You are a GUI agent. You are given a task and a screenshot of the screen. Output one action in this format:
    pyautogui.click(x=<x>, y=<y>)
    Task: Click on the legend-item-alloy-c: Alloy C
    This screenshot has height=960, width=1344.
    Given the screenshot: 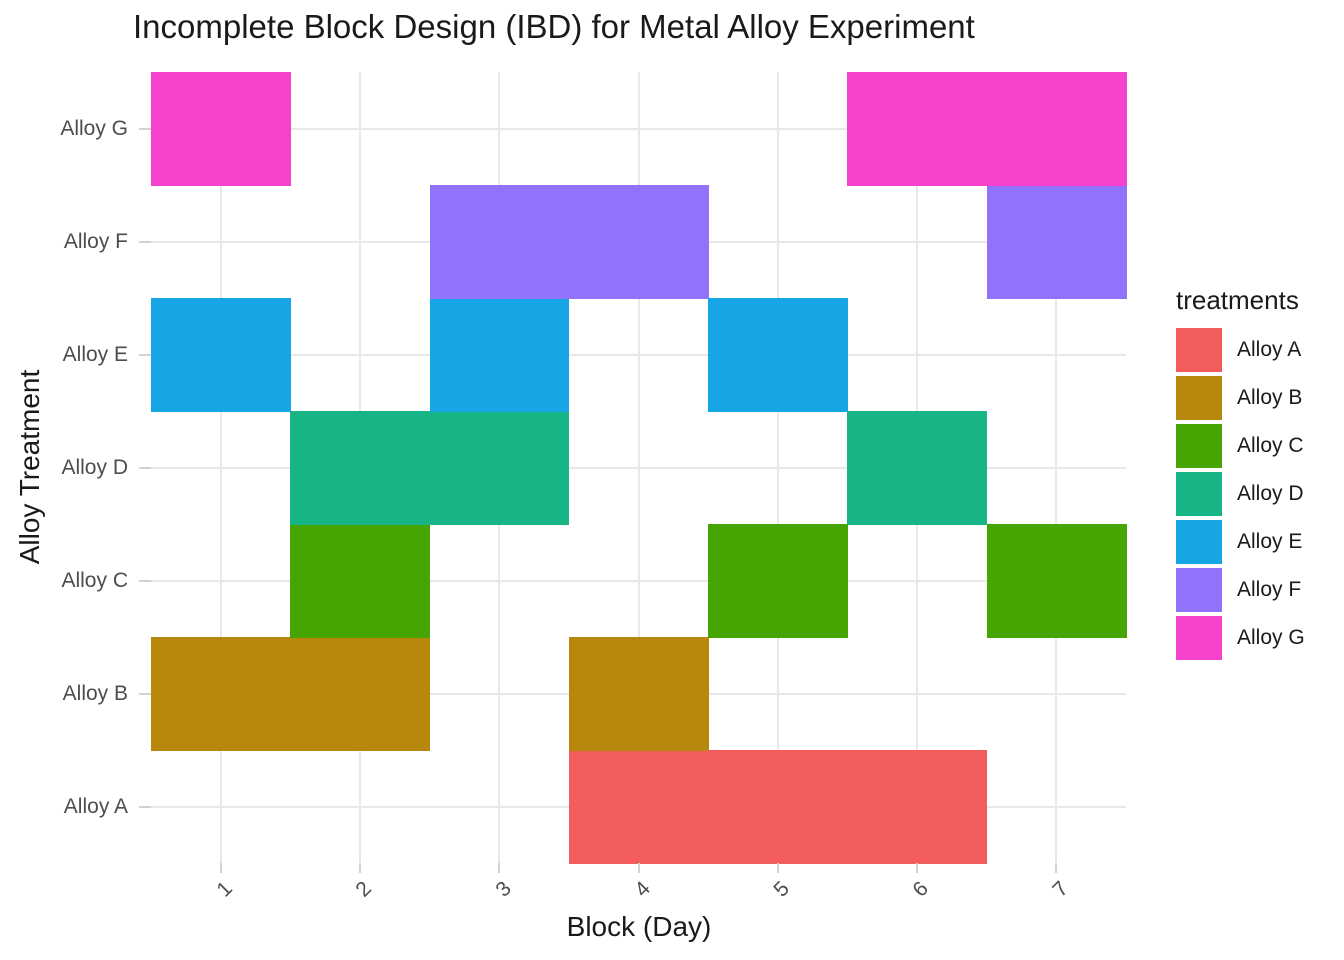 What is the action you would take?
    pyautogui.click(x=1240, y=446)
    